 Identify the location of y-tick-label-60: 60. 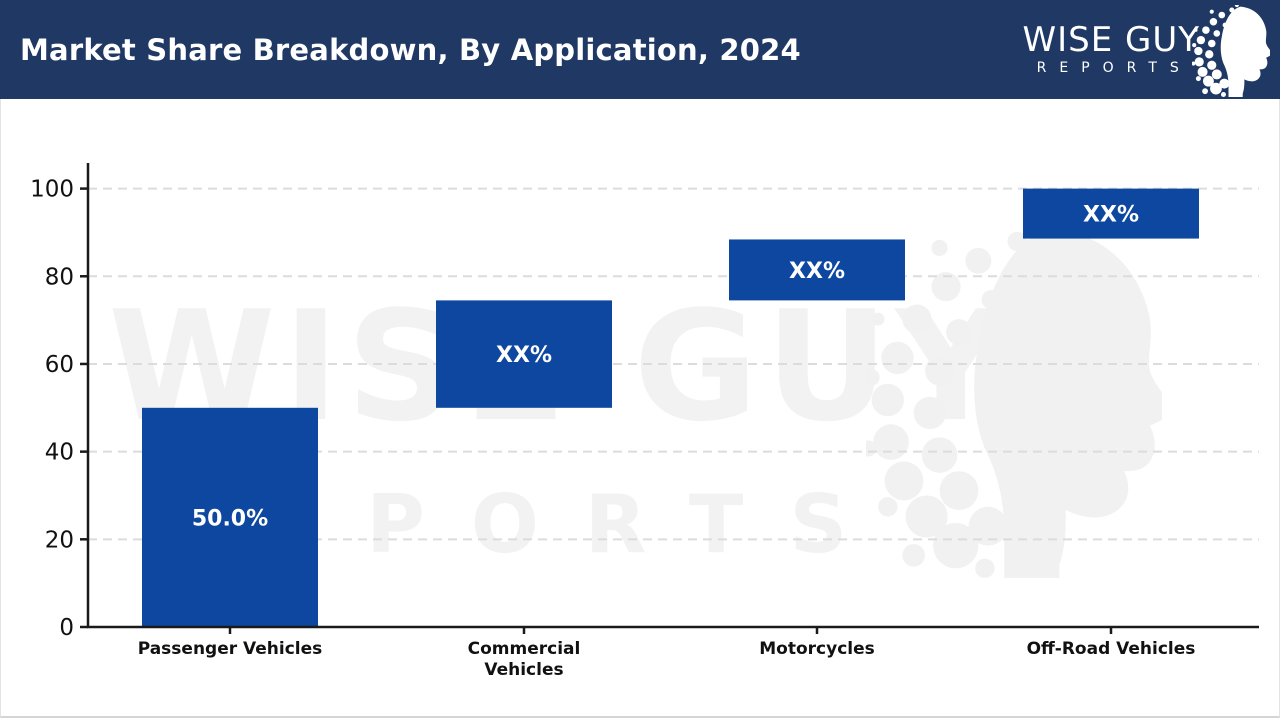
(59, 365).